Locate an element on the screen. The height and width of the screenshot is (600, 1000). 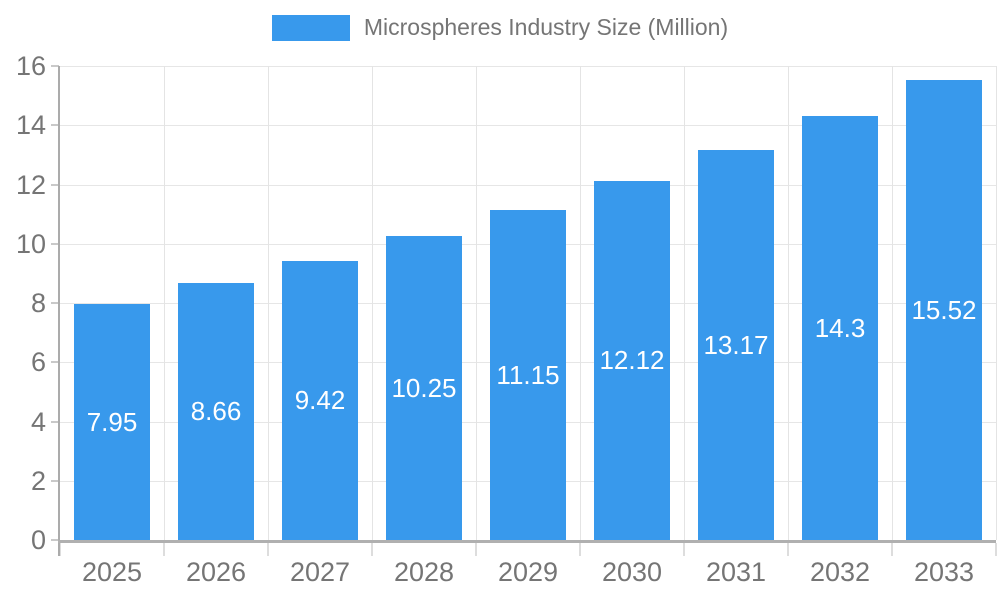
y-tick-label: 8 is located at coordinates (38, 303).